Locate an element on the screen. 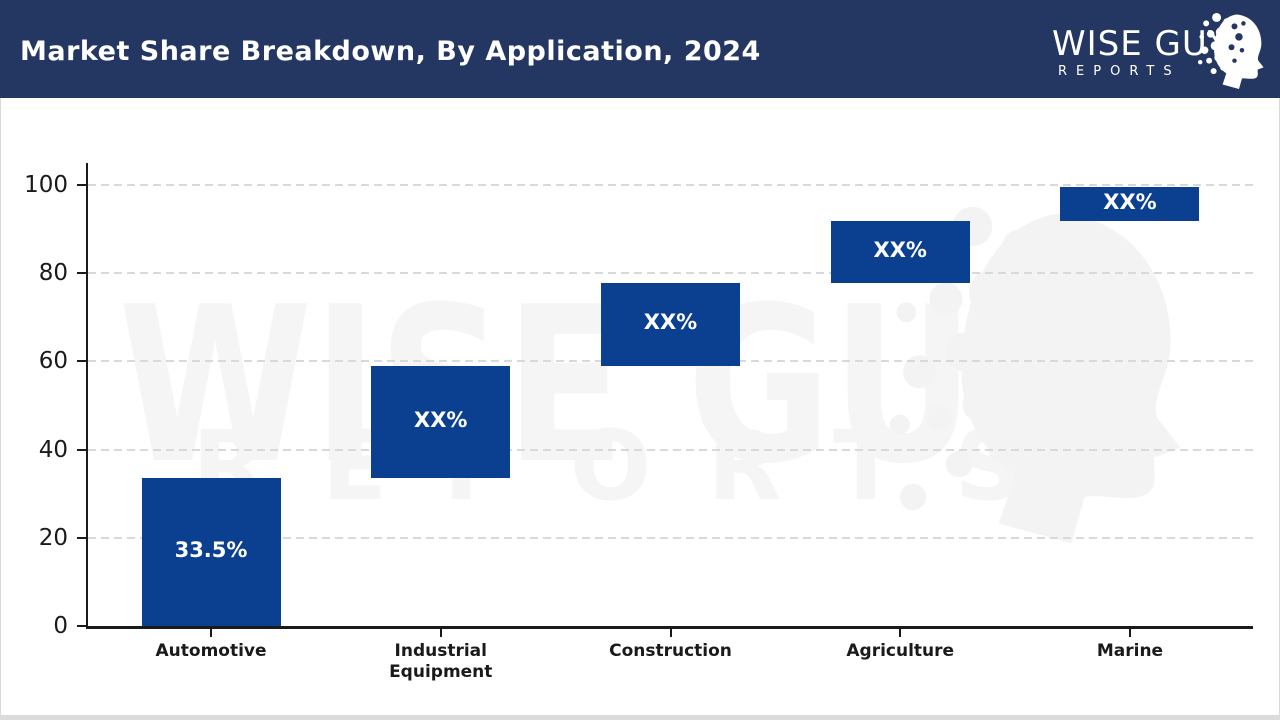 This screenshot has height=720, width=1280. logo-text: WISE GUY is located at coordinates (1141, 44).